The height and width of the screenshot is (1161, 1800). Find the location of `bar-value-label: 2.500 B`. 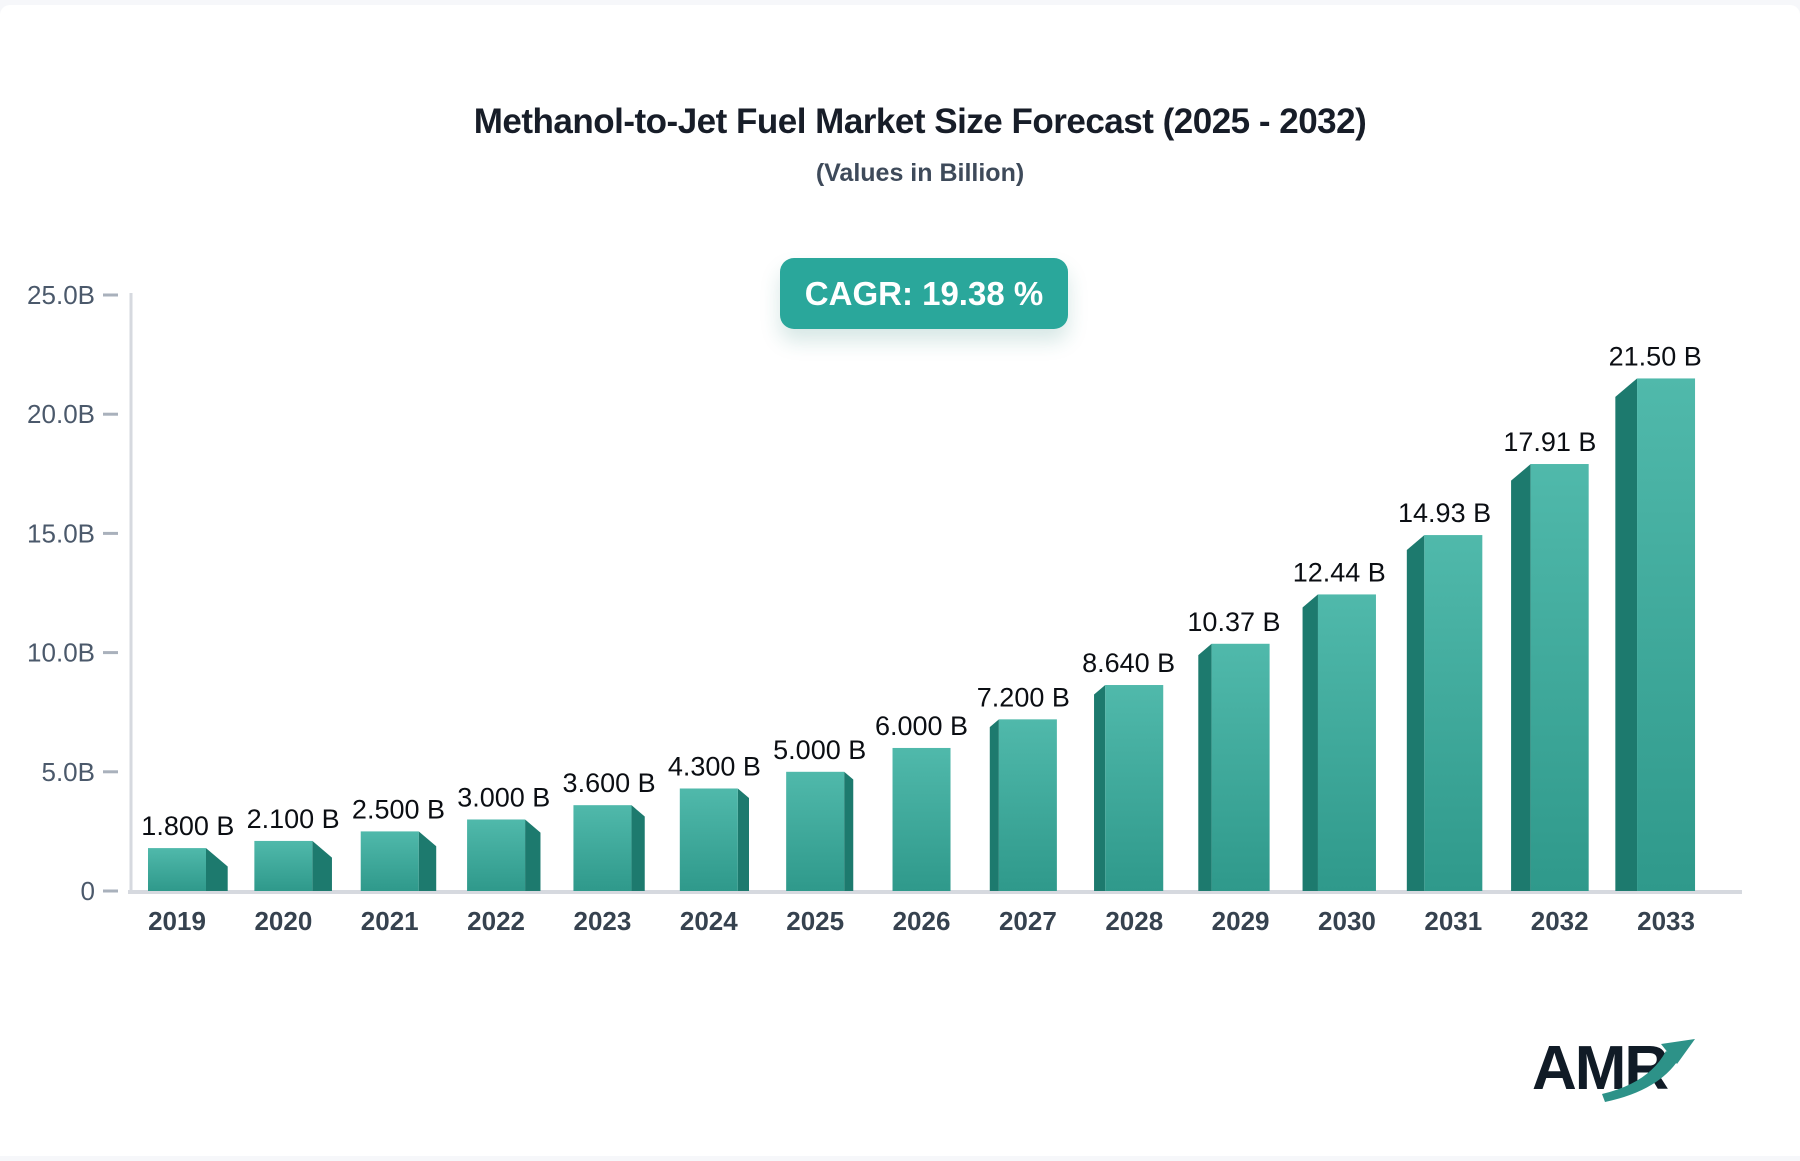

bar-value-label: 2.500 B is located at coordinates (398, 809).